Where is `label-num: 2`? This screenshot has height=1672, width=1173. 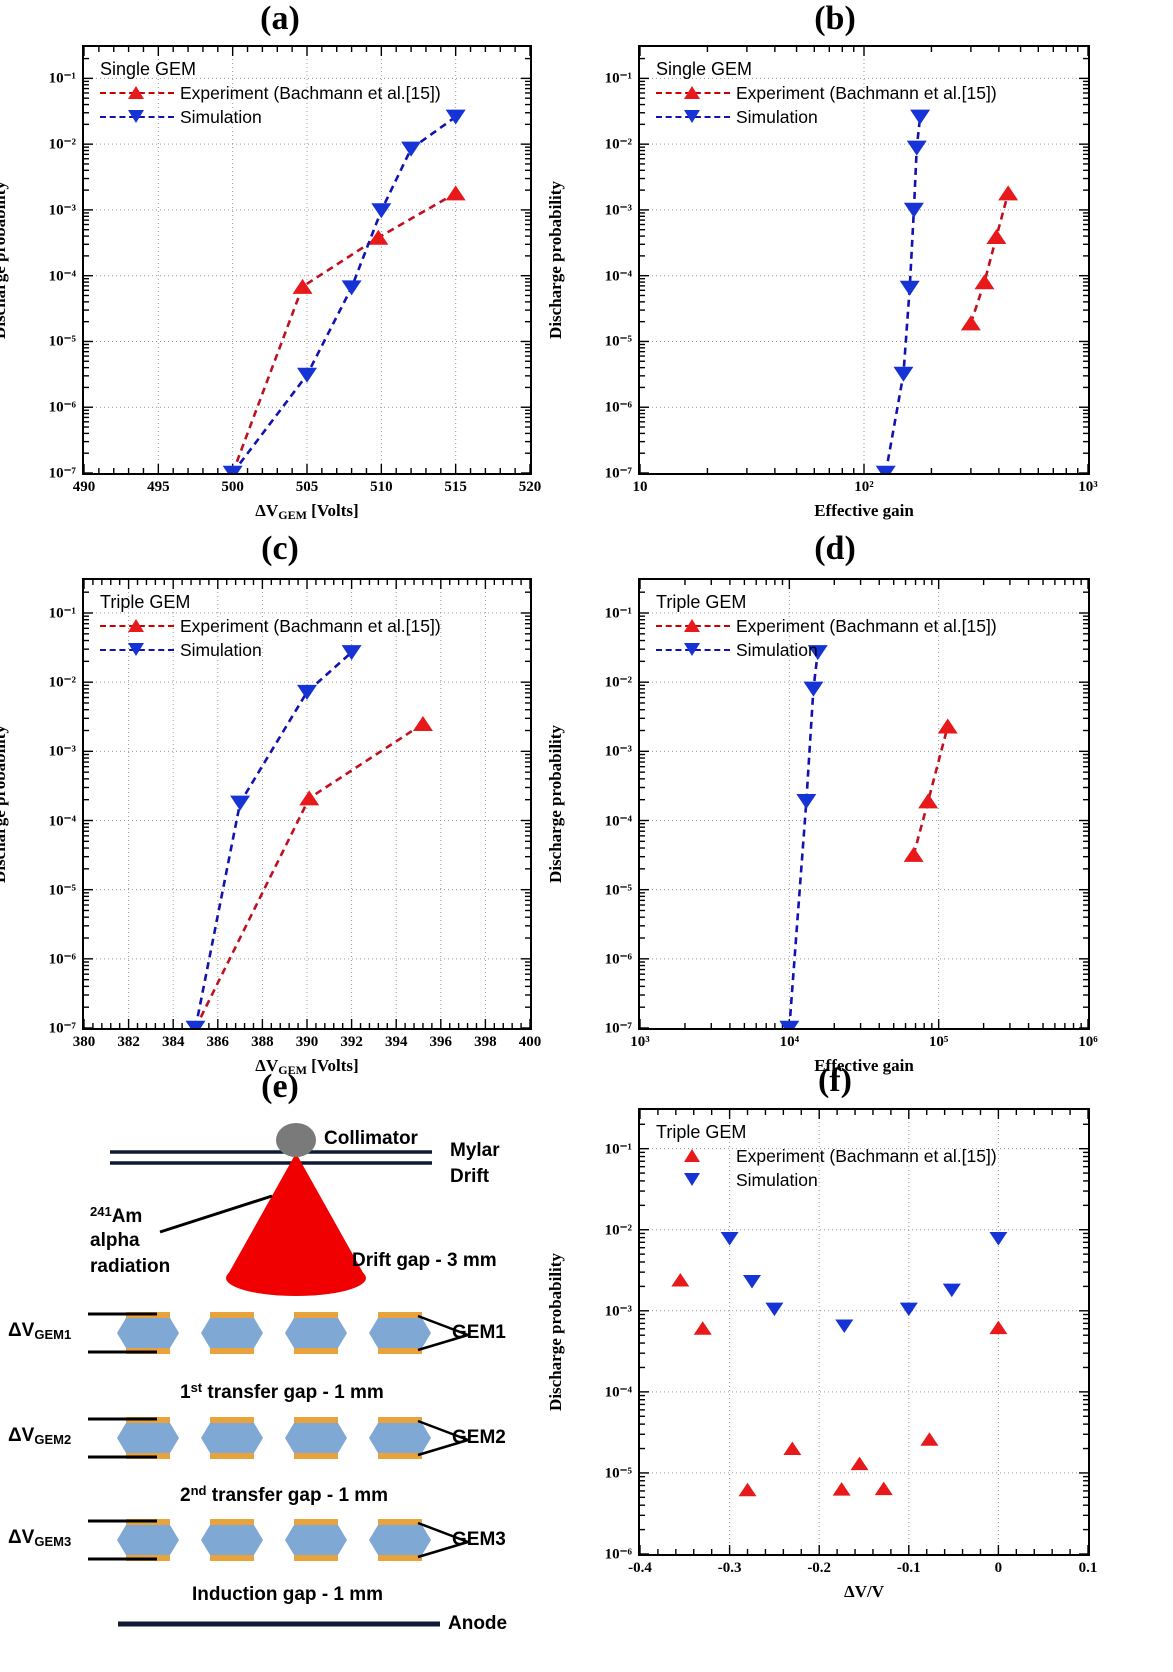 label-num: 2 is located at coordinates (185, 1495).